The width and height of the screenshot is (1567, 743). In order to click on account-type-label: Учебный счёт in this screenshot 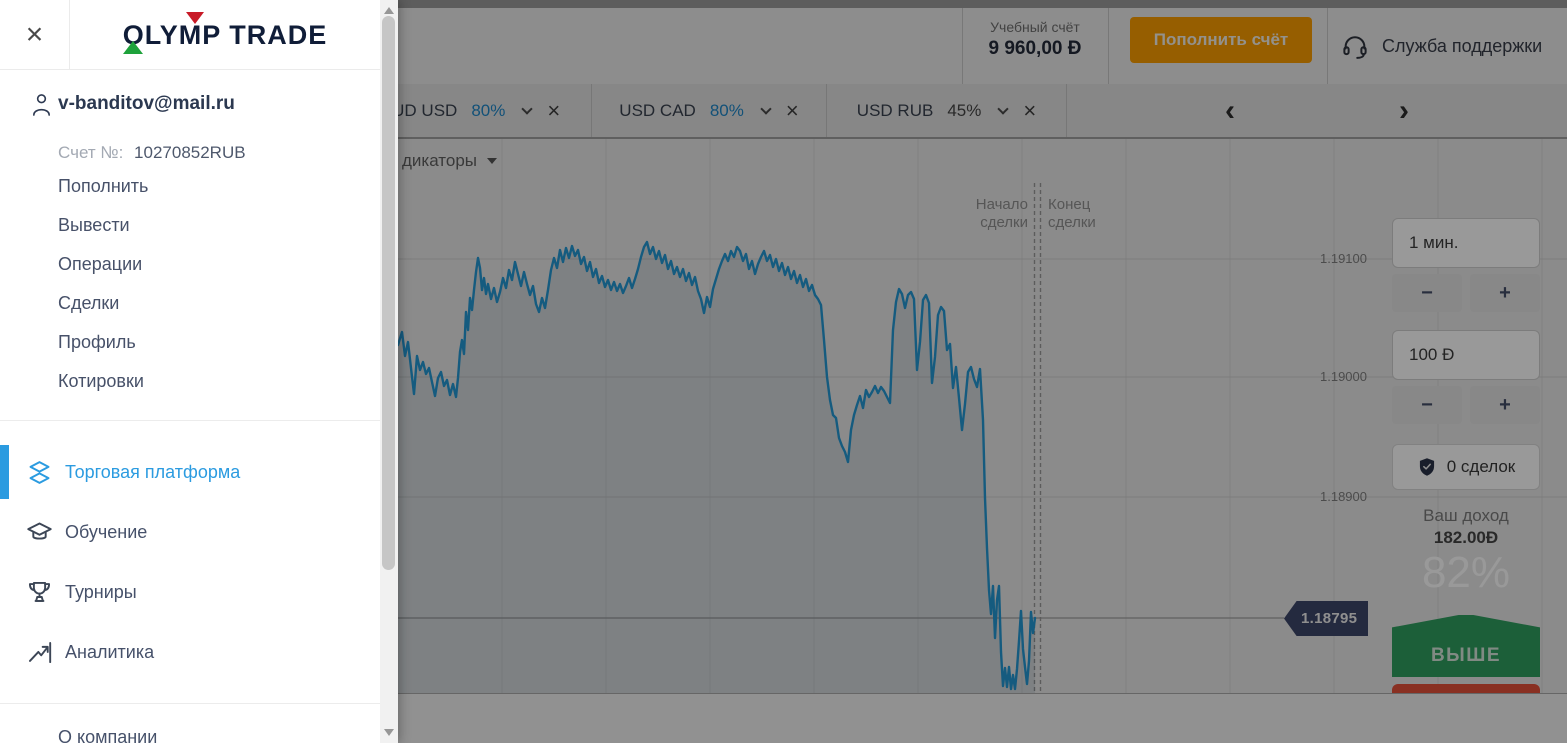, I will do `click(1035, 27)`.